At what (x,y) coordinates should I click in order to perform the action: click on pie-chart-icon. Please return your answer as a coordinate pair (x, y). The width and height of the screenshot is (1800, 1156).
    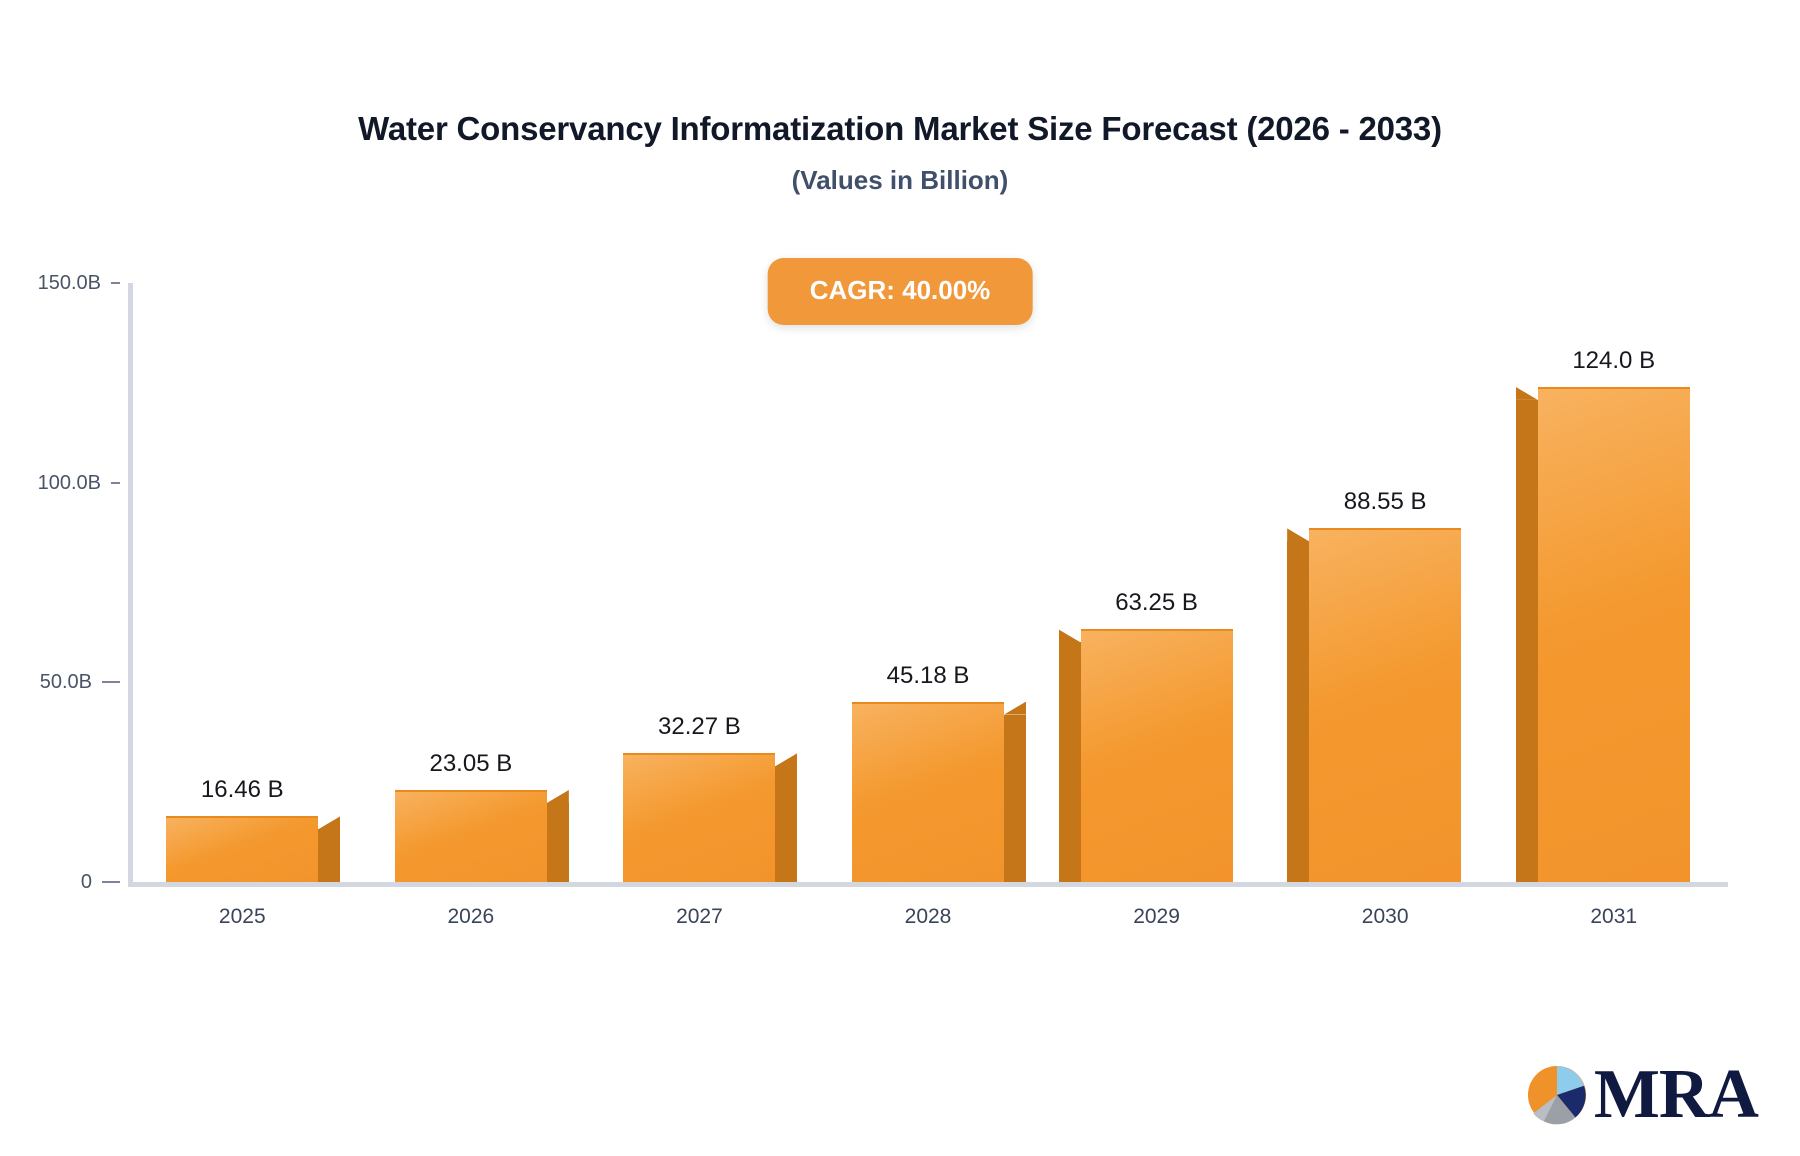
    Looking at the image, I should click on (1556, 1095).